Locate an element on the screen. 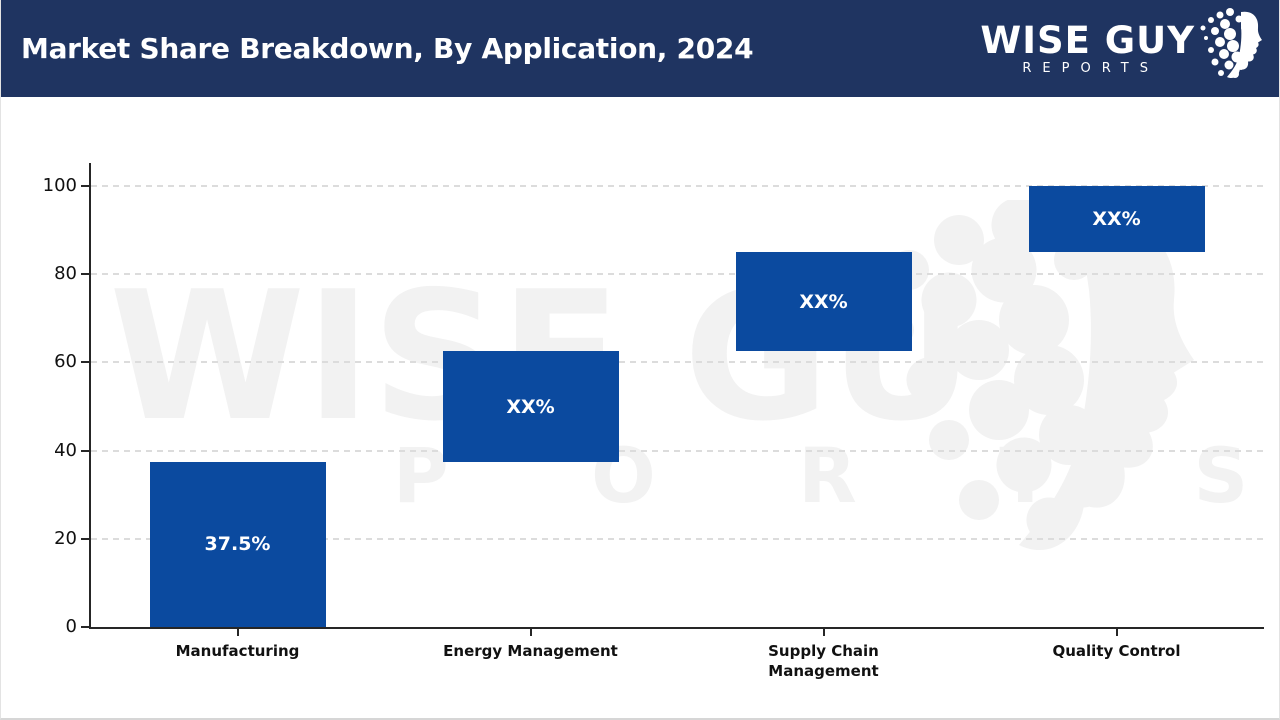 This screenshot has height=720, width=1280. brand-logo-text: WISE GUY REPORTS is located at coordinates (1087, 48).